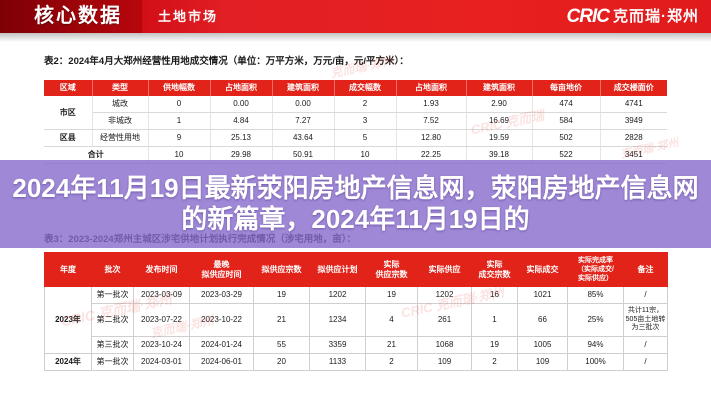 Image resolution: width=711 pixels, height=400 pixels. What do you see at coordinates (161, 361) in the screenshot?
I see `table2-cell: 2024-03-01` at bounding box center [161, 361].